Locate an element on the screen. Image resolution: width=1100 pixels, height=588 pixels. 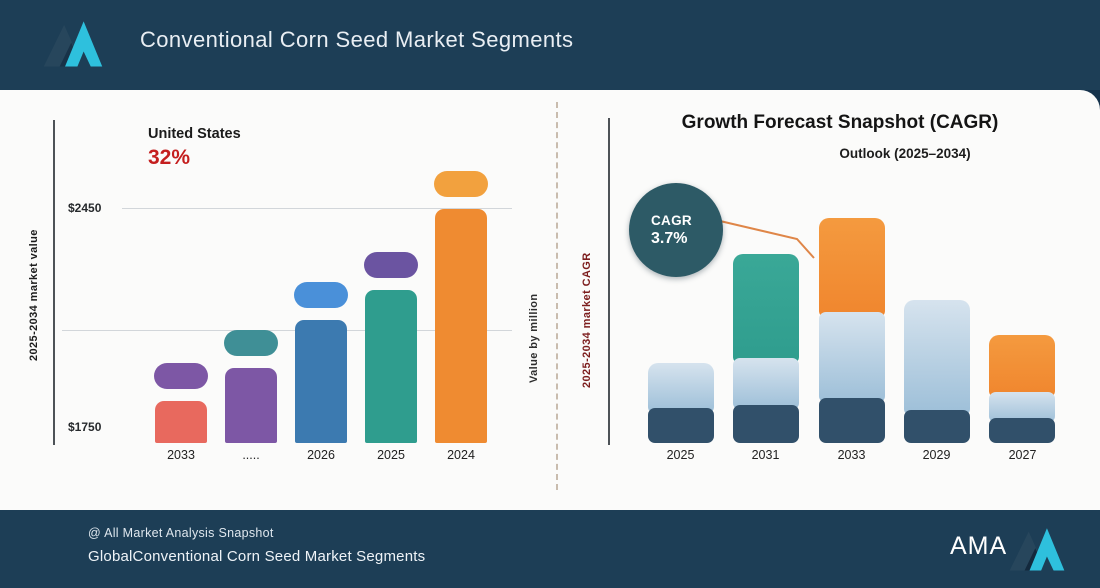
bar-2027-segment-navy is located at coordinates (1022, 430).